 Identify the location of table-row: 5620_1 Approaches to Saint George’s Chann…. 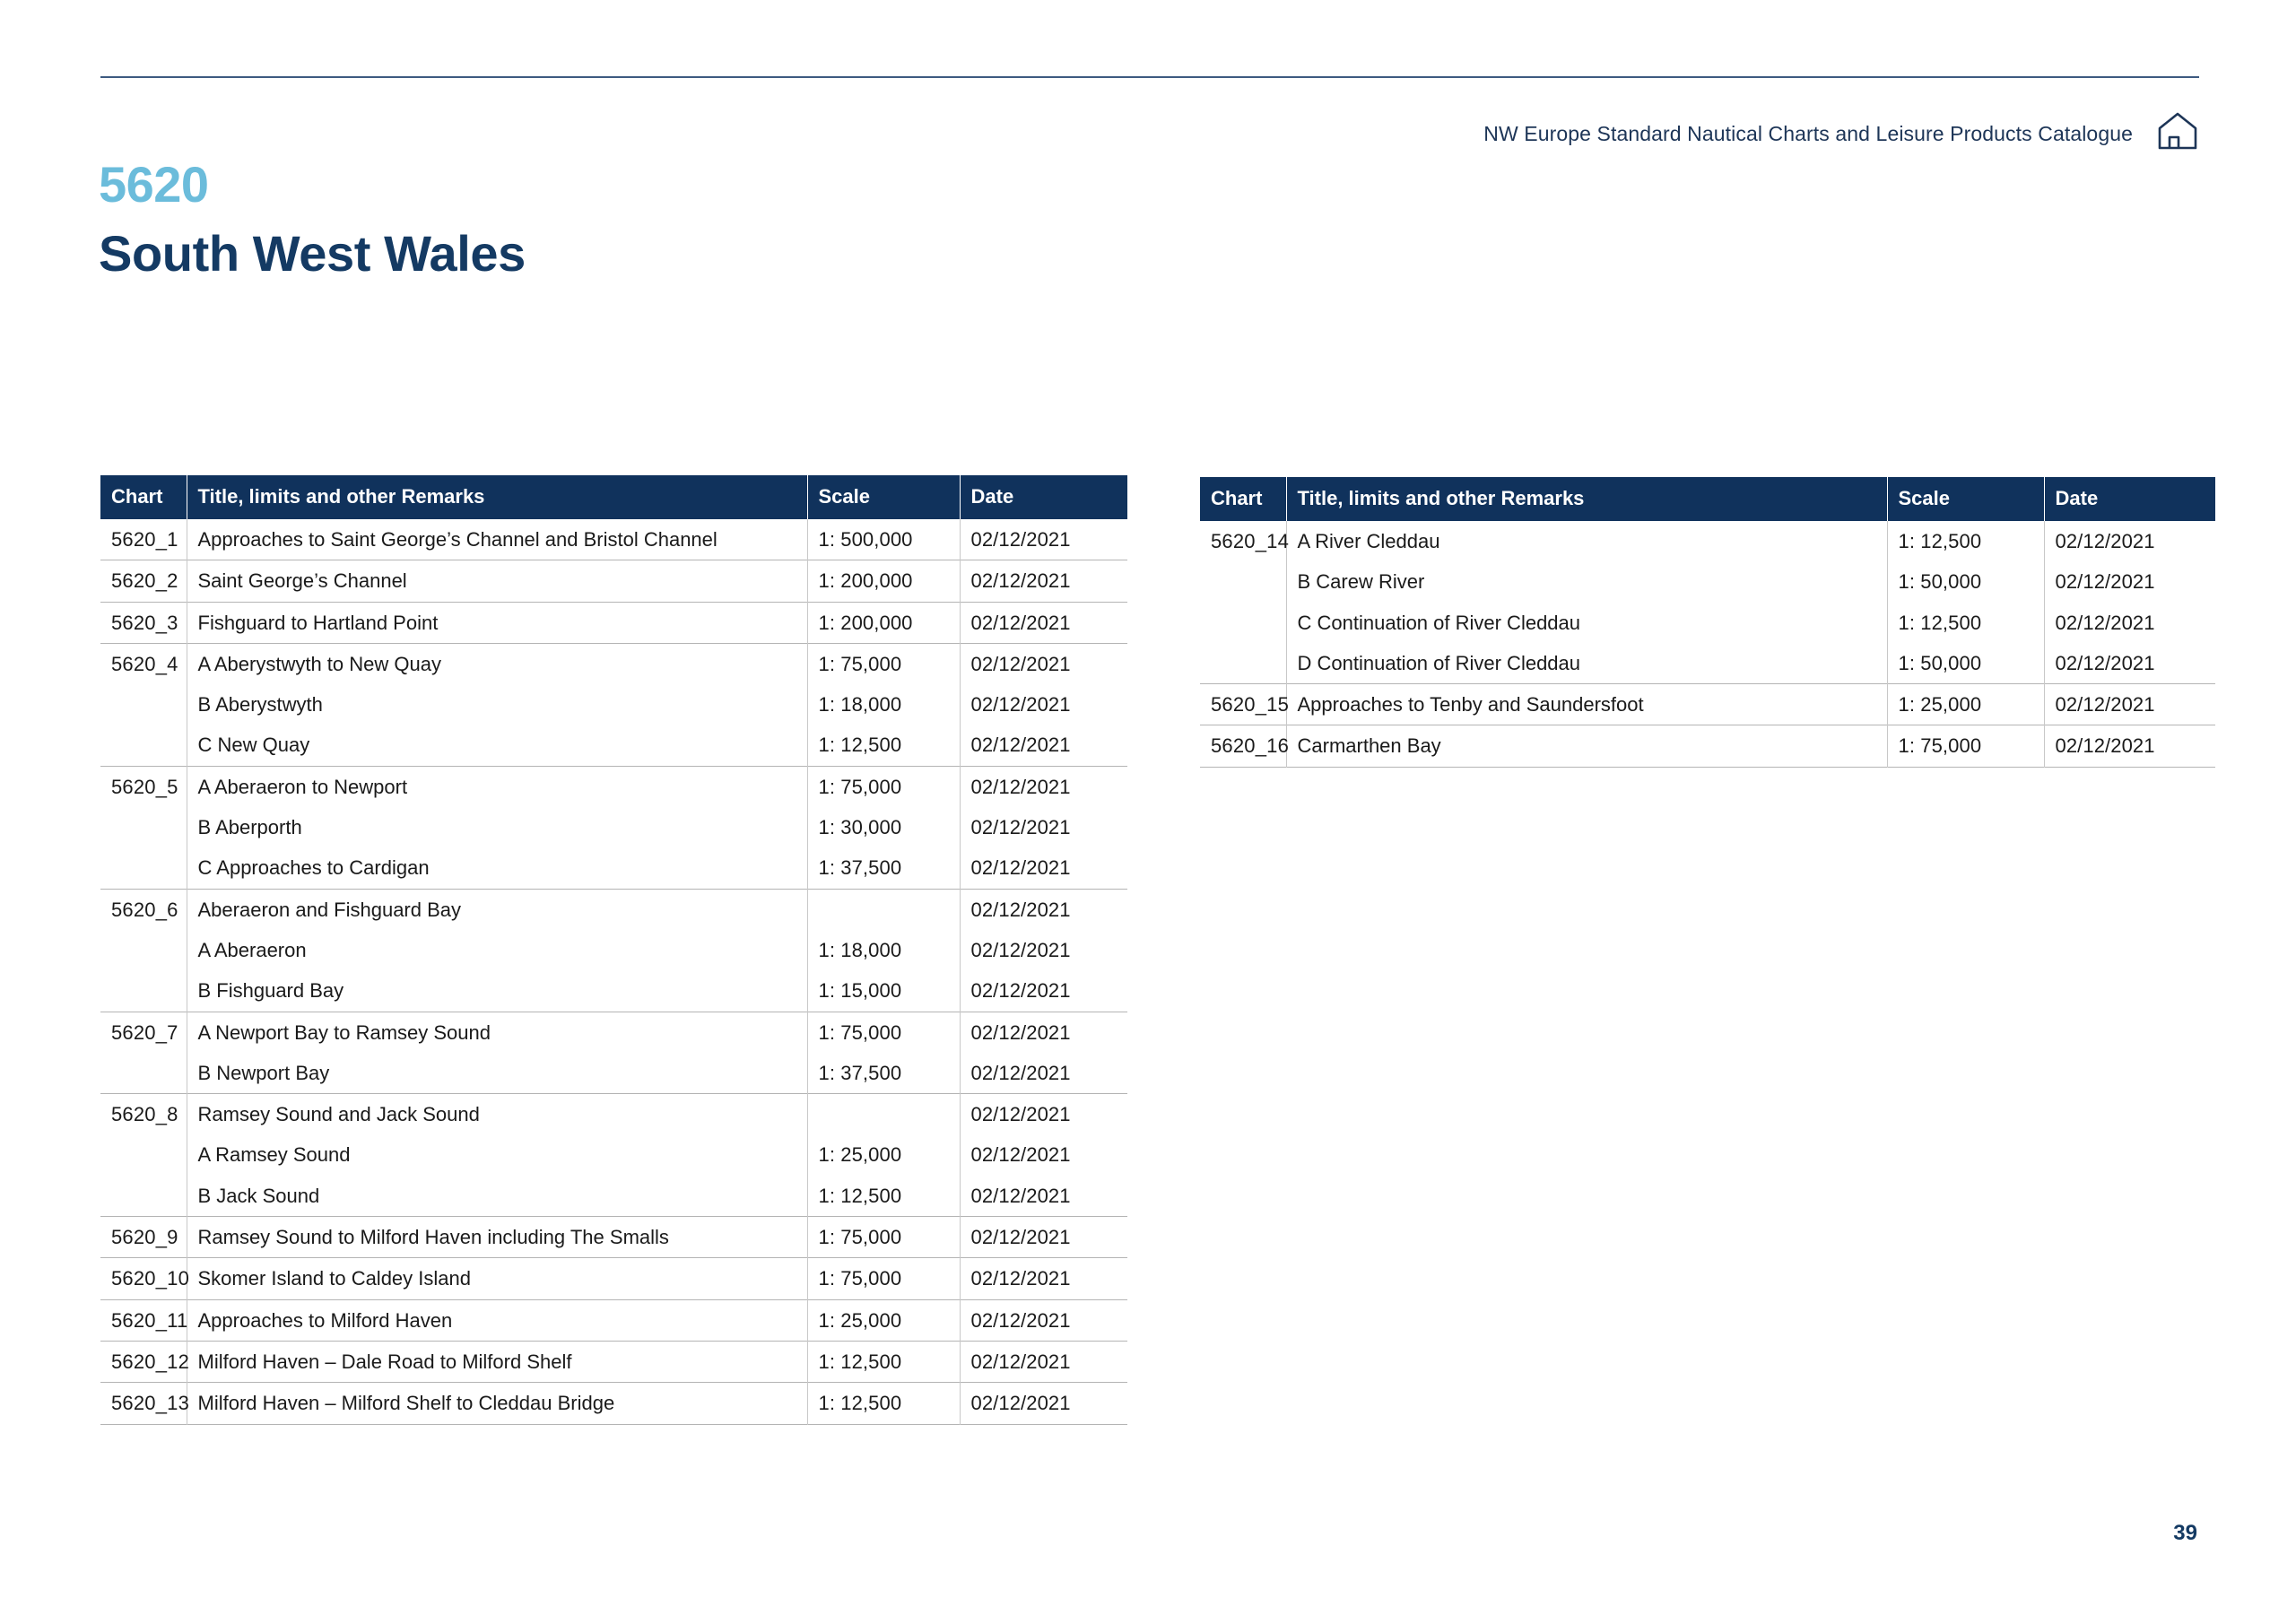
(613, 539).